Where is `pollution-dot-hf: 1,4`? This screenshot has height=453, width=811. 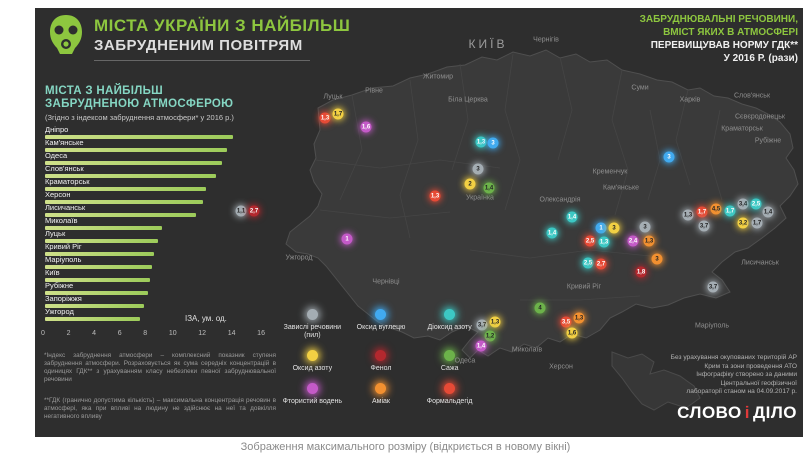 pollution-dot-hf: 1,4 is located at coordinates (481, 346).